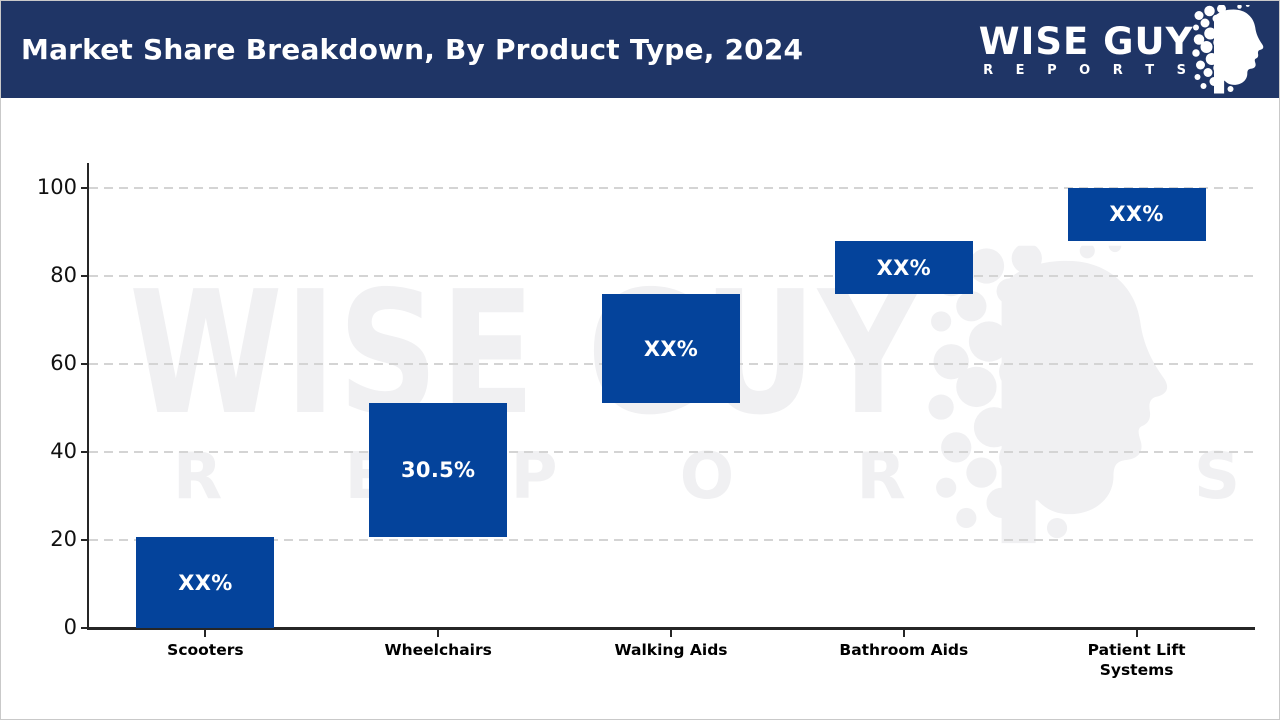  Describe the element at coordinates (56, 187) in the screenshot. I see `y-tick-label: 100` at that location.